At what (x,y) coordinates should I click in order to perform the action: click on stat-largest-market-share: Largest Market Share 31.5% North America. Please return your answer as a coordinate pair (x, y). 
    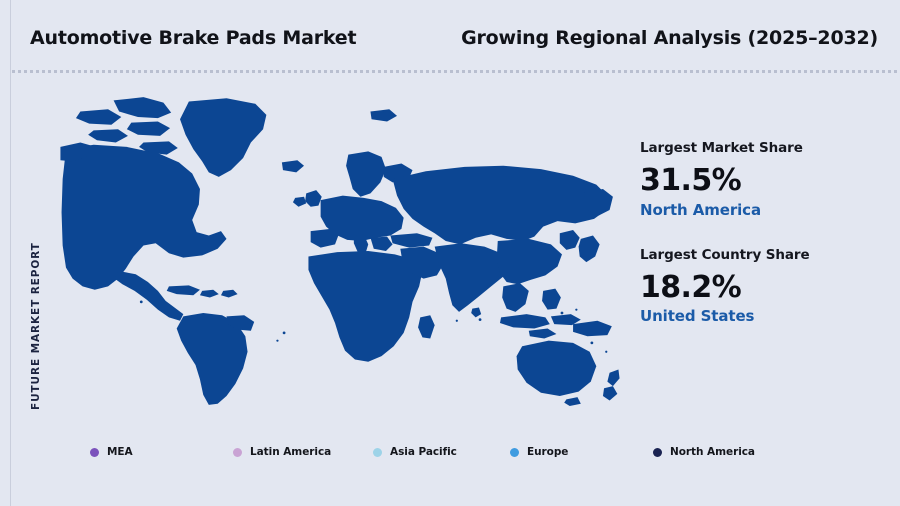
    Looking at the image, I should click on (765, 179).